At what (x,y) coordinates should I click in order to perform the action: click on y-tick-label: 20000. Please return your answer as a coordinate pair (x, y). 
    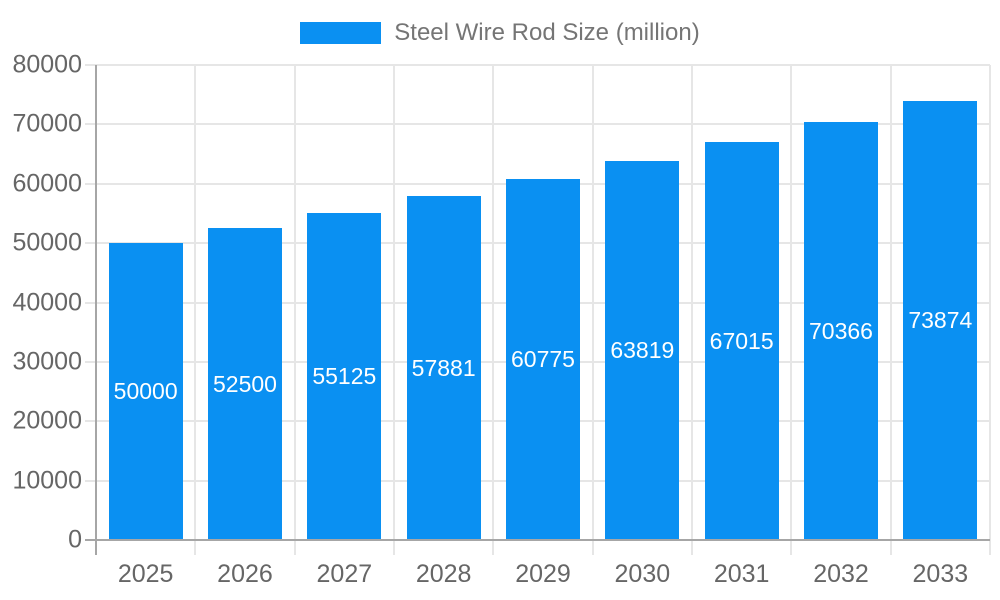
    Looking at the image, I should click on (47, 420).